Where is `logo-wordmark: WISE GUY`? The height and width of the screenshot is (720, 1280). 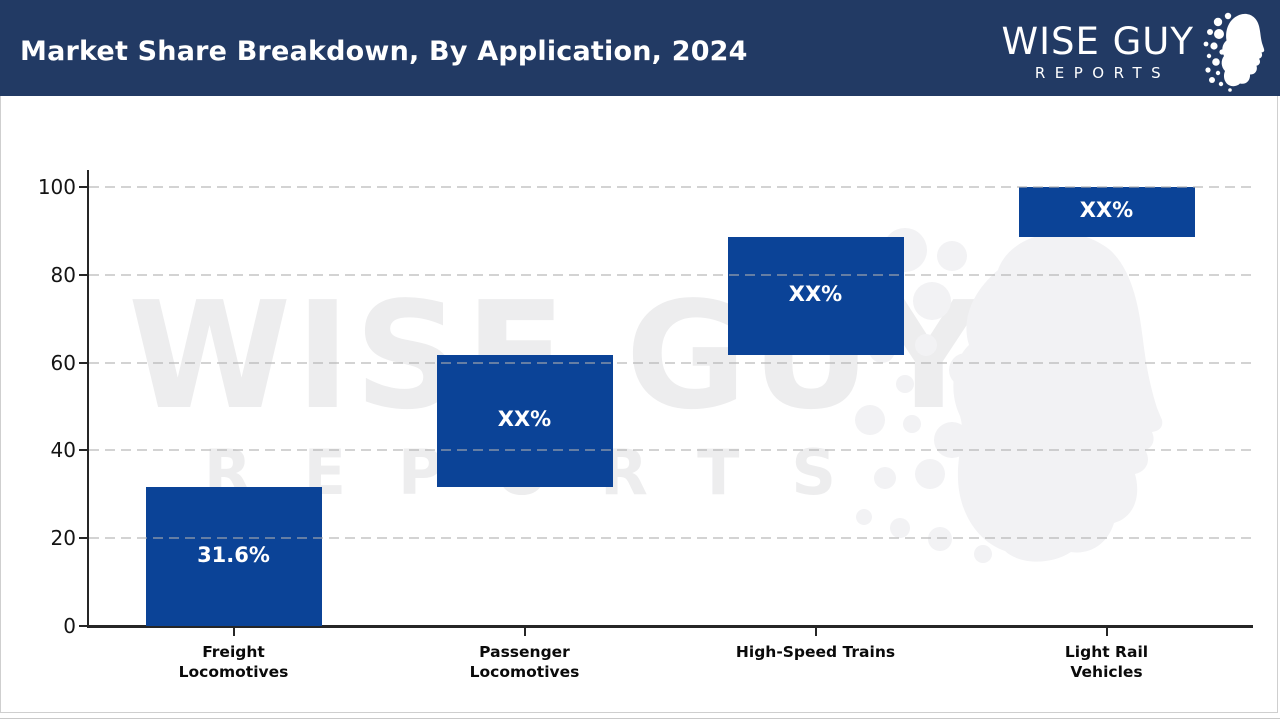 logo-wordmark: WISE GUY is located at coordinates (1097, 41).